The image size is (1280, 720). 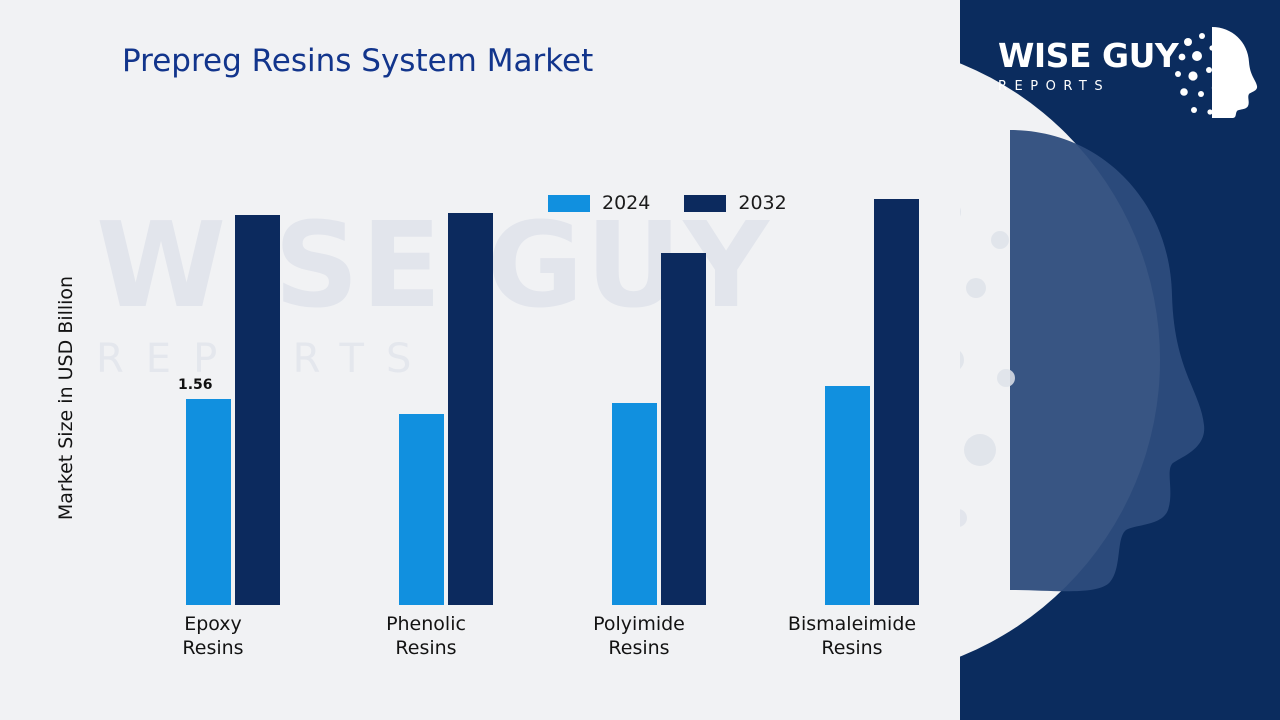 I want to click on y-axis-label: Market Size in USD Billion, so click(x=66, y=398).